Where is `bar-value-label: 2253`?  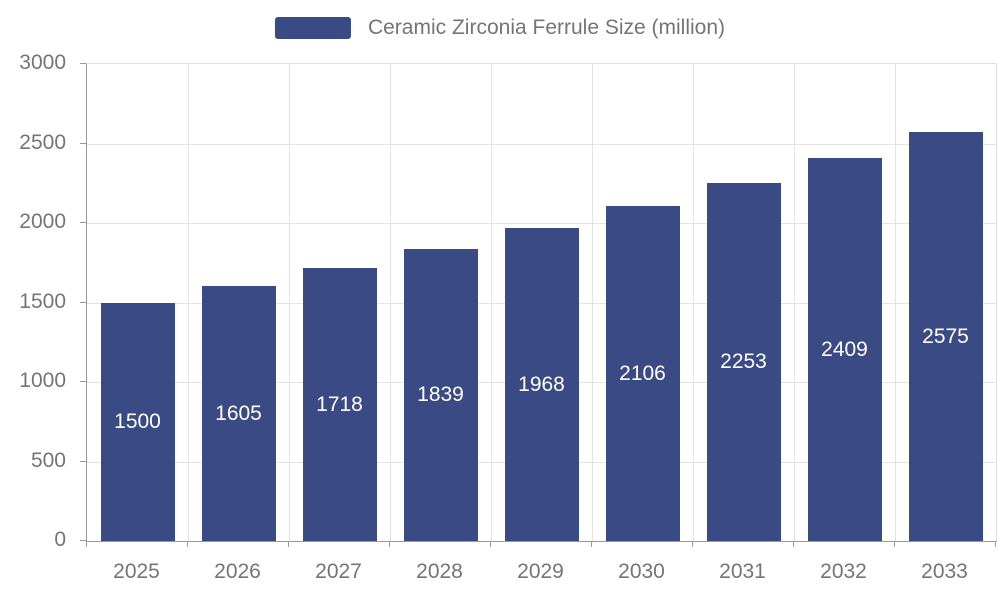 bar-value-label: 2253 is located at coordinates (743, 362).